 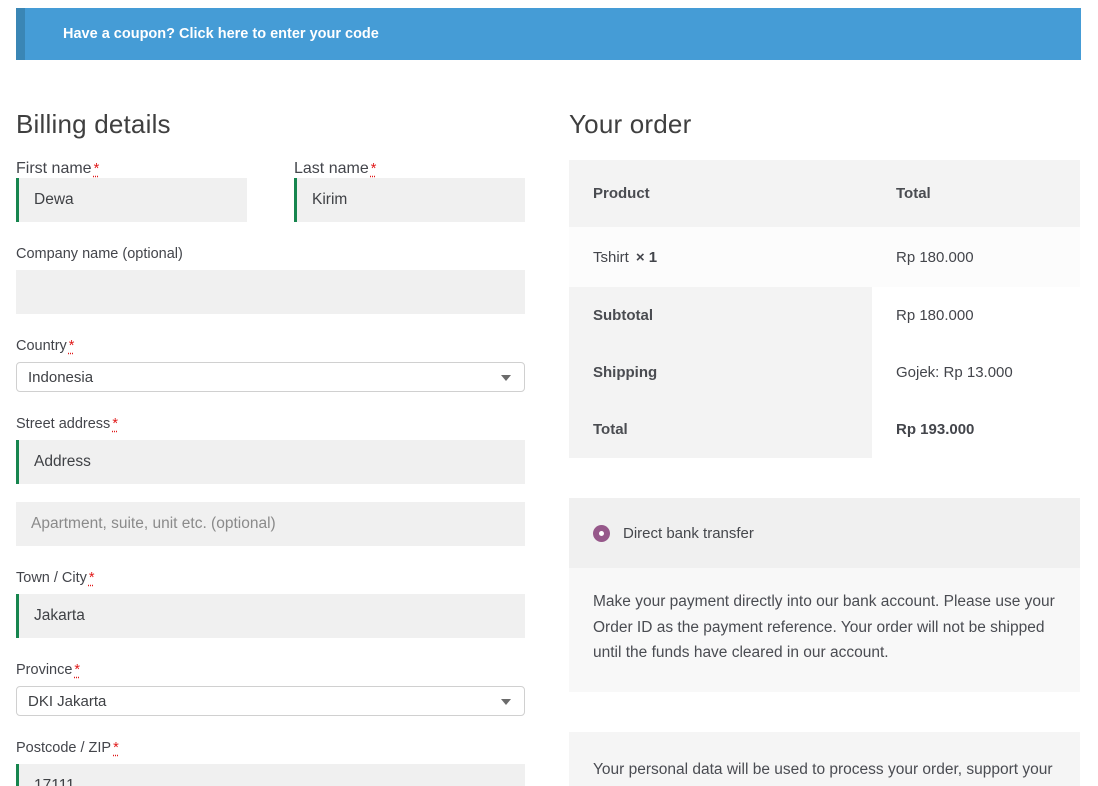 I want to click on subtotal-label: Subtotal, so click(x=720, y=315).